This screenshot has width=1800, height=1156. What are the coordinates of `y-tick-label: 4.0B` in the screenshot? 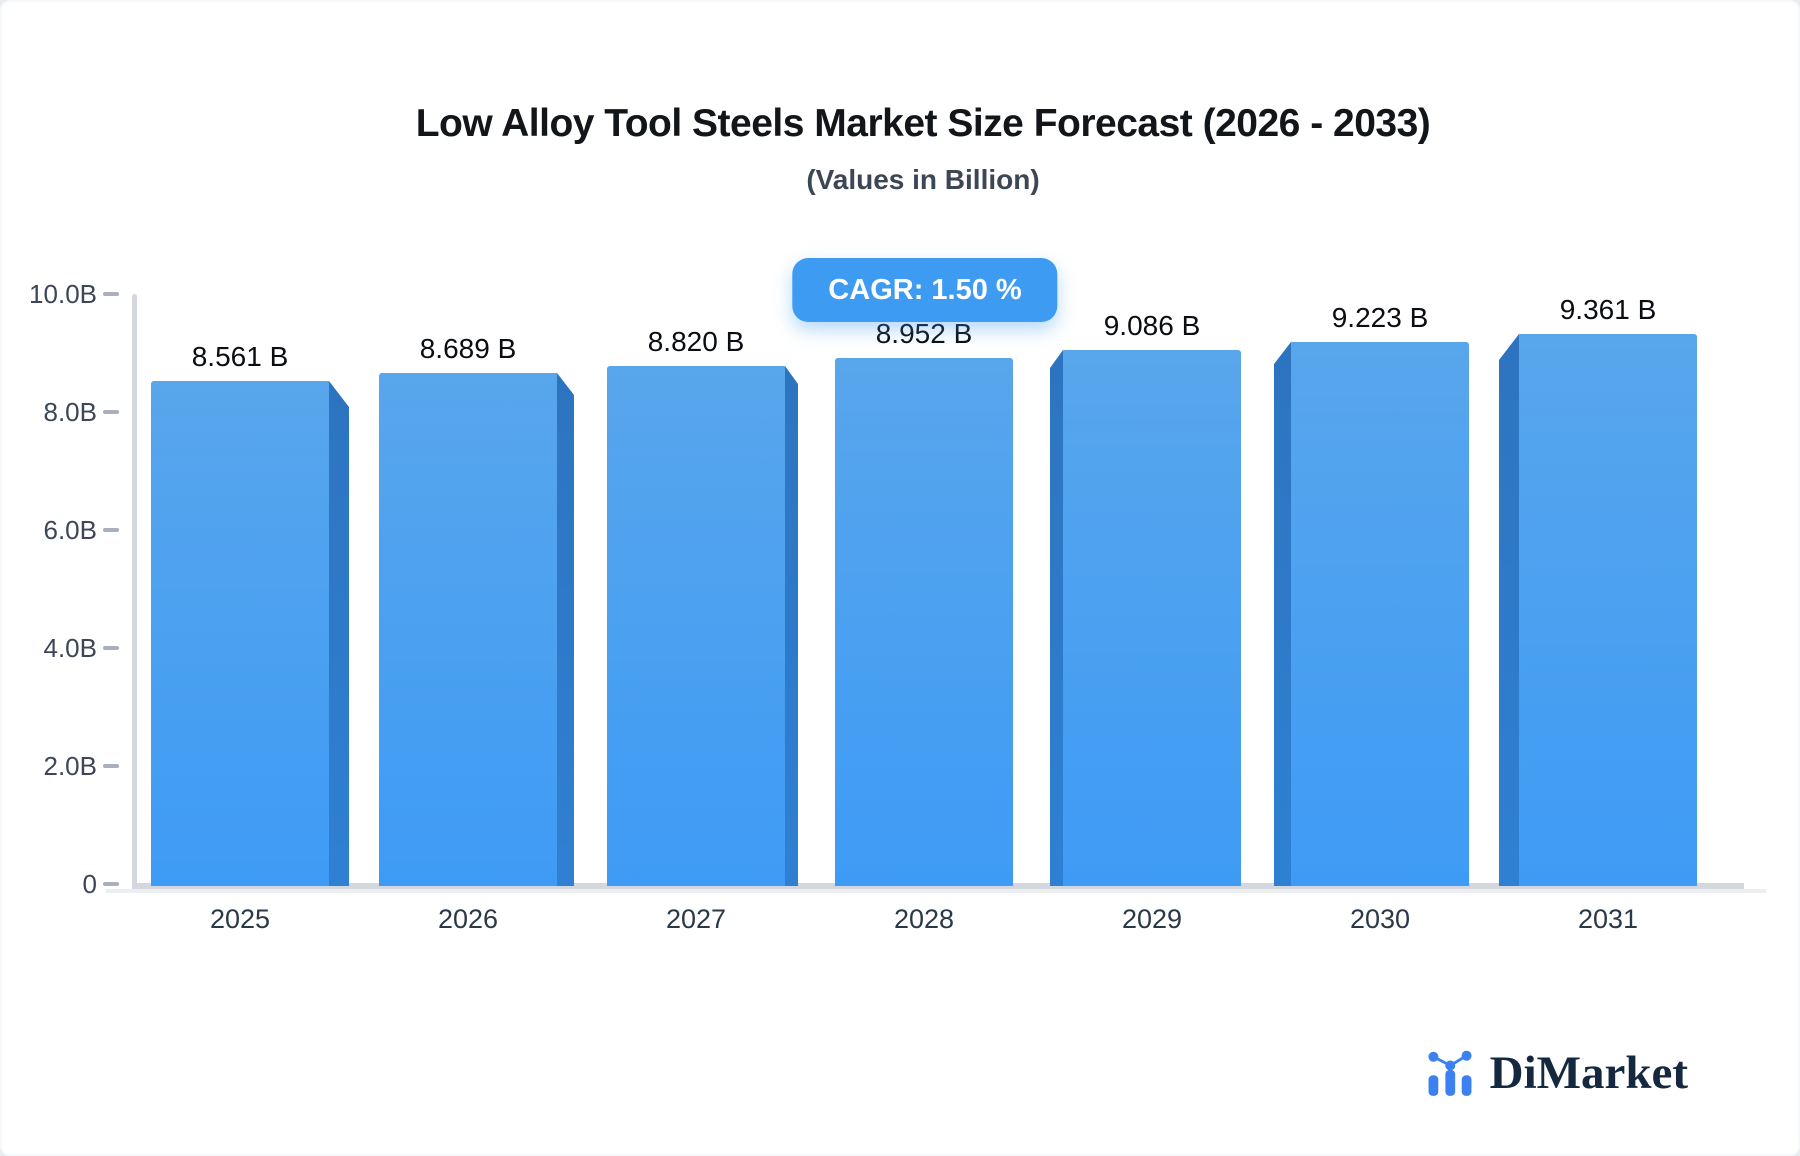 It's located at (70, 648).